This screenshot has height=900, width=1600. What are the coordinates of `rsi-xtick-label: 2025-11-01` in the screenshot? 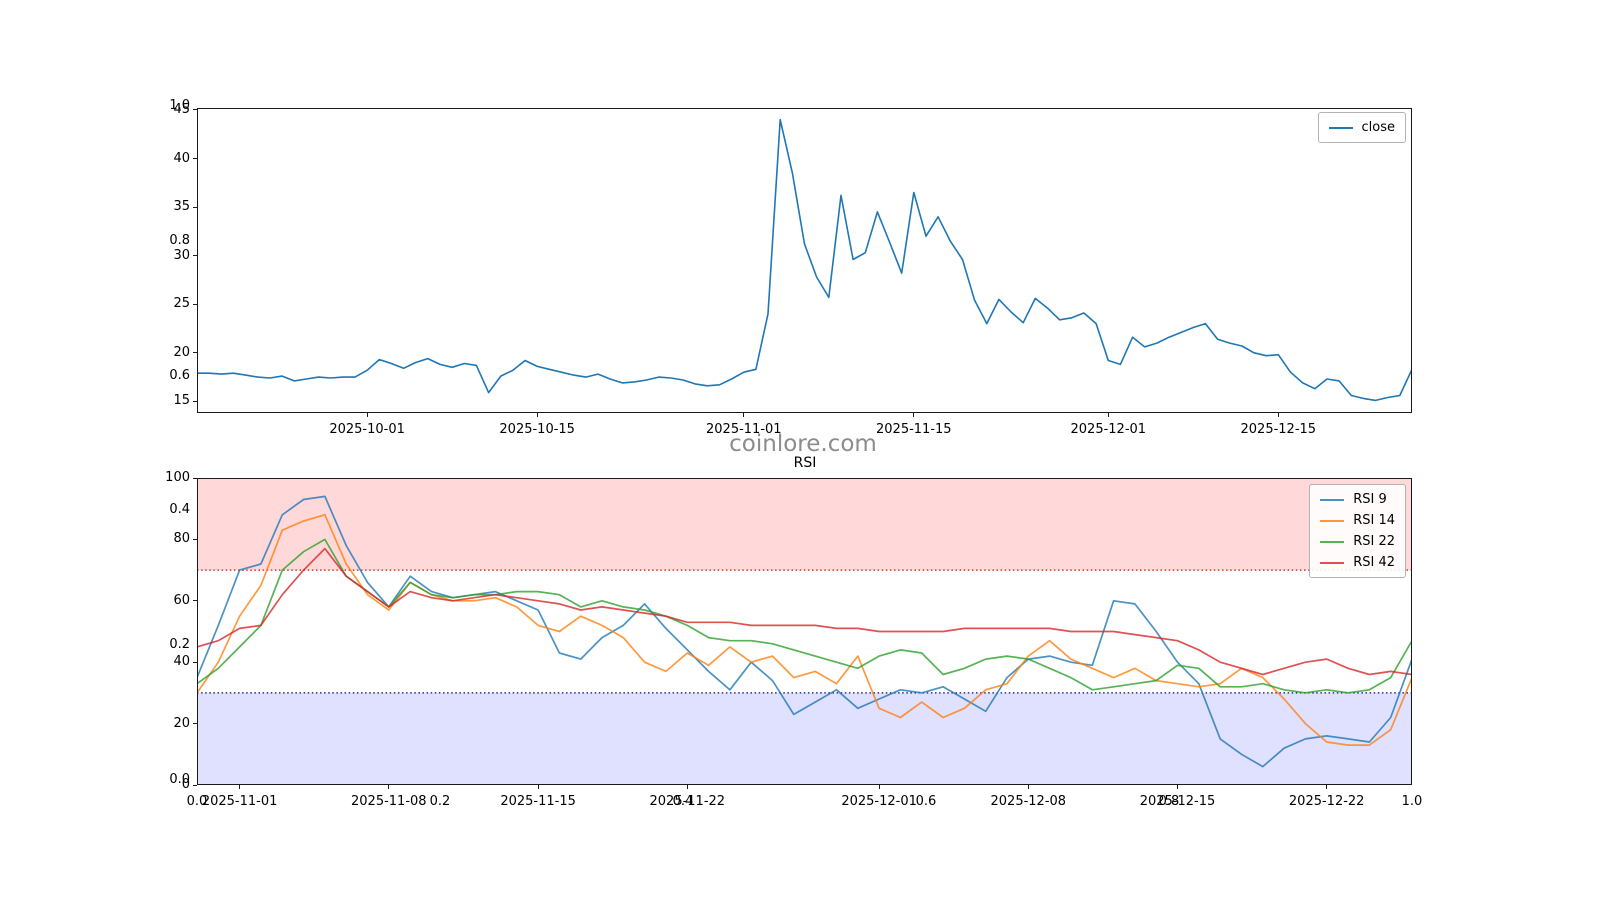 It's located at (239, 801).